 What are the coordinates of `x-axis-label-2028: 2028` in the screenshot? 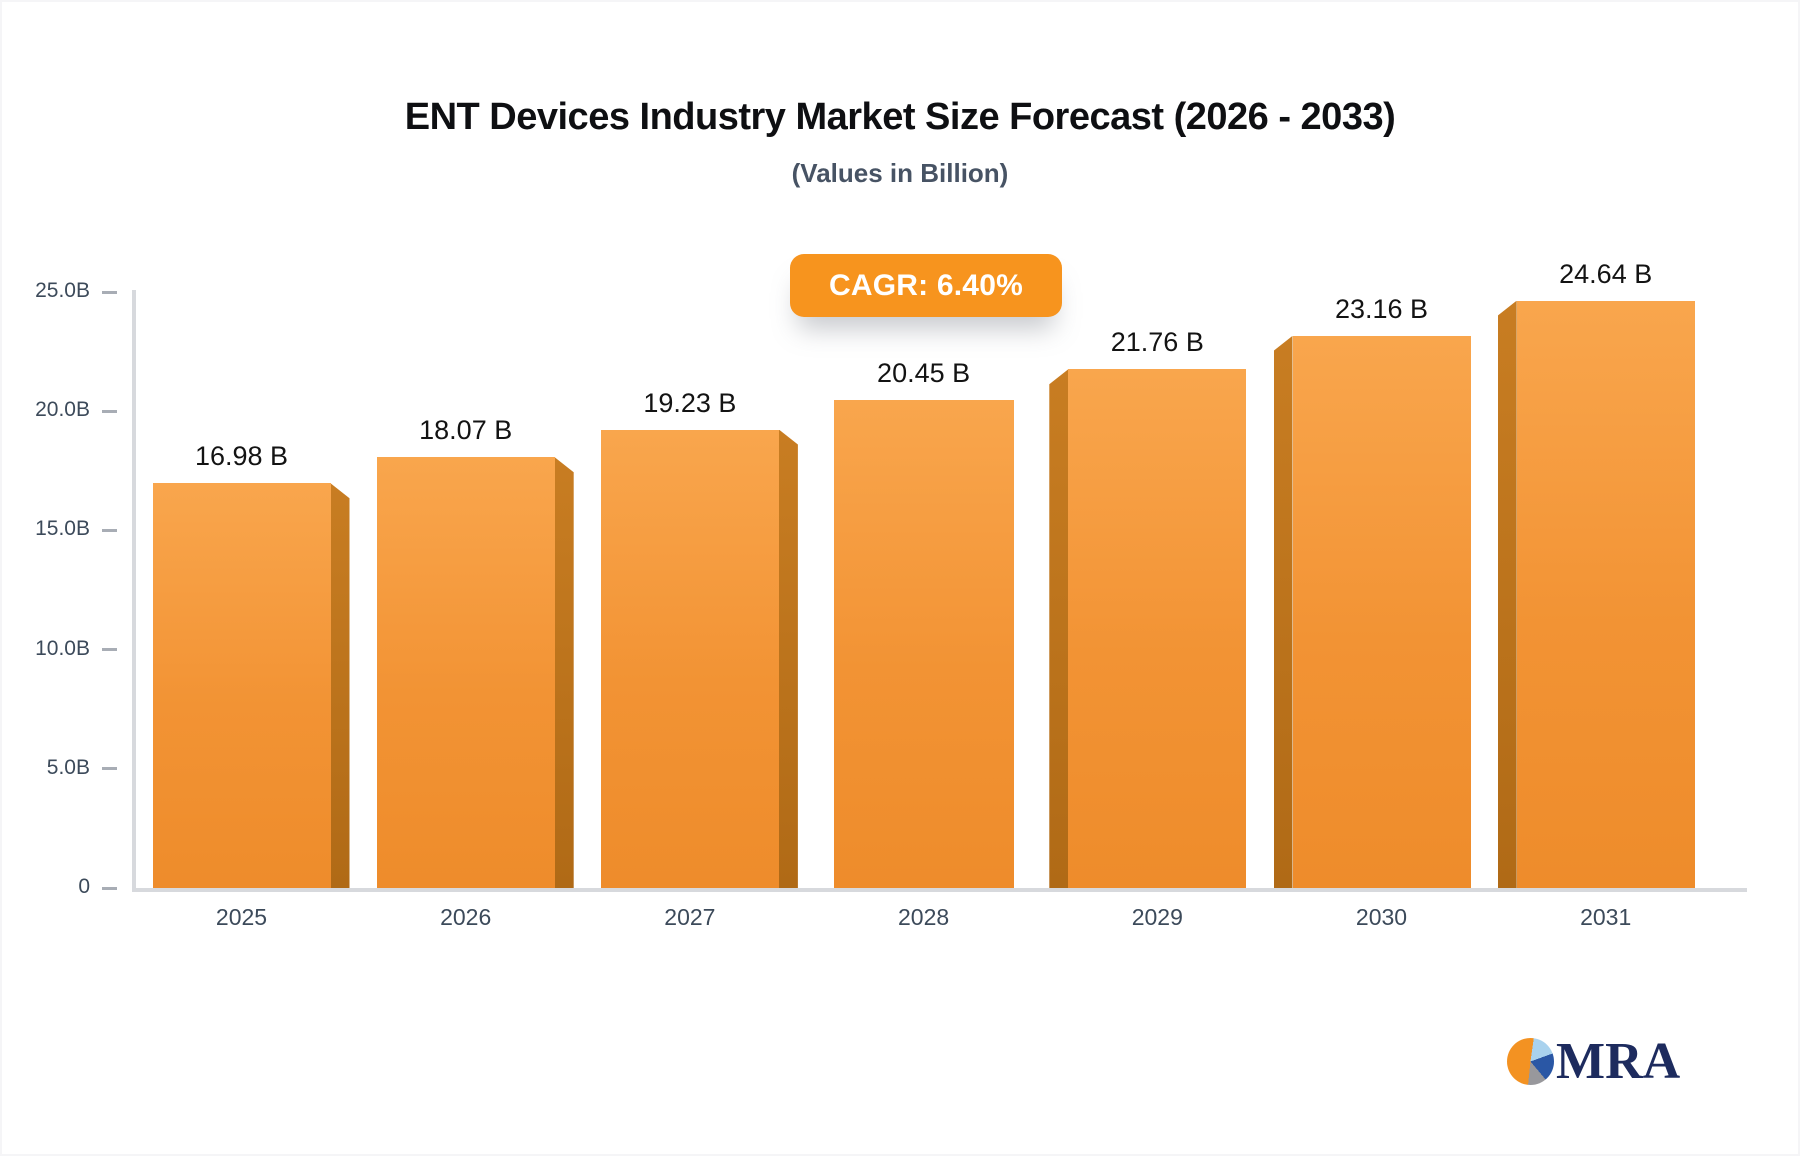 It's located at (924, 917).